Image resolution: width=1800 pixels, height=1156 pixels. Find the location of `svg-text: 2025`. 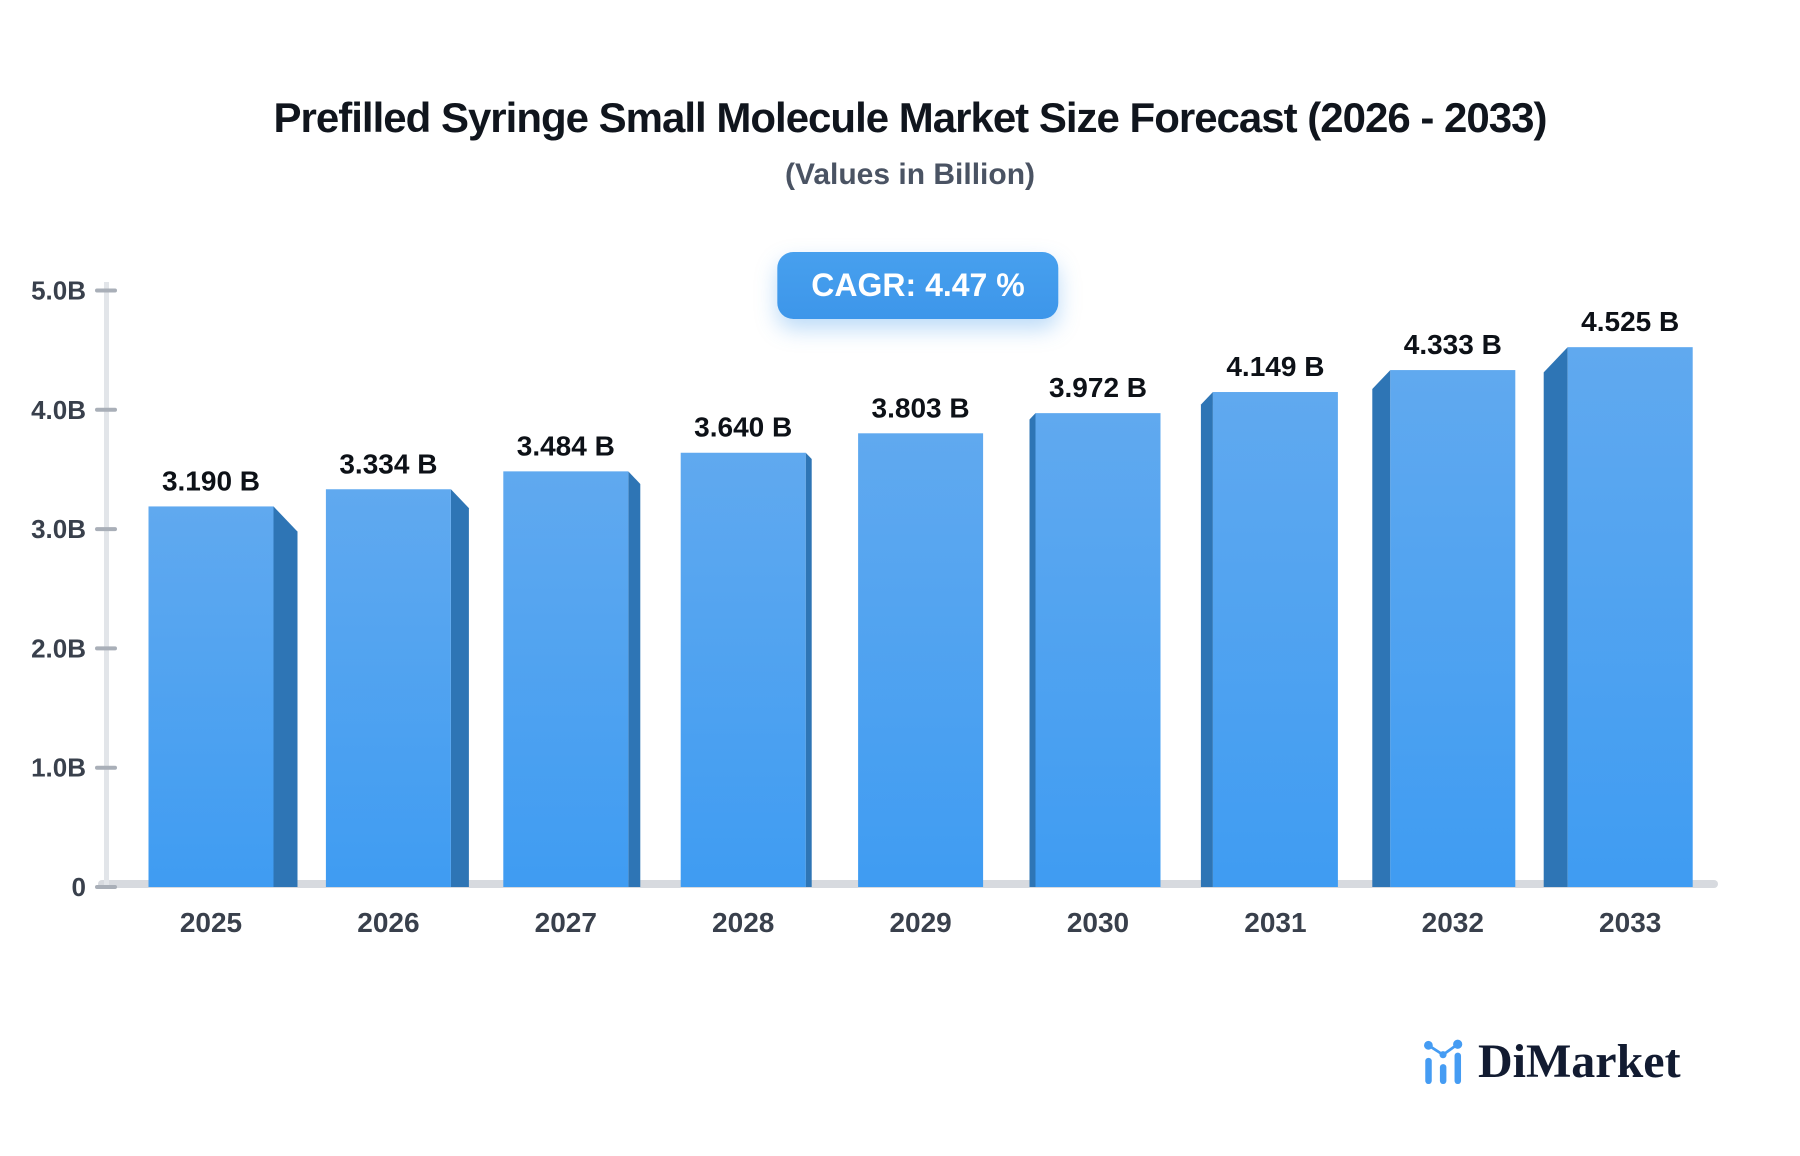

svg-text: 2025 is located at coordinates (211, 922).